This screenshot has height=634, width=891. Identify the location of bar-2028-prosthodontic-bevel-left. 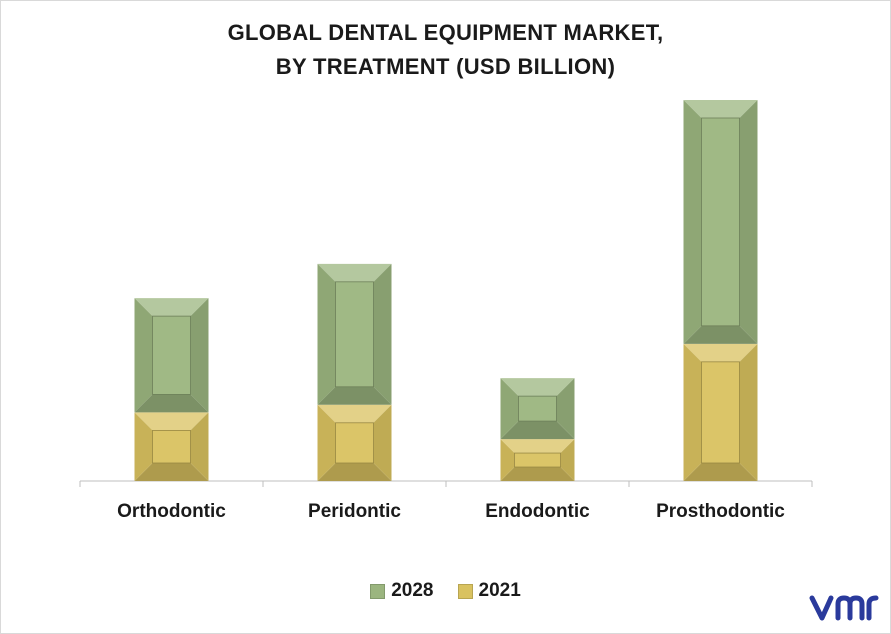
(692, 222).